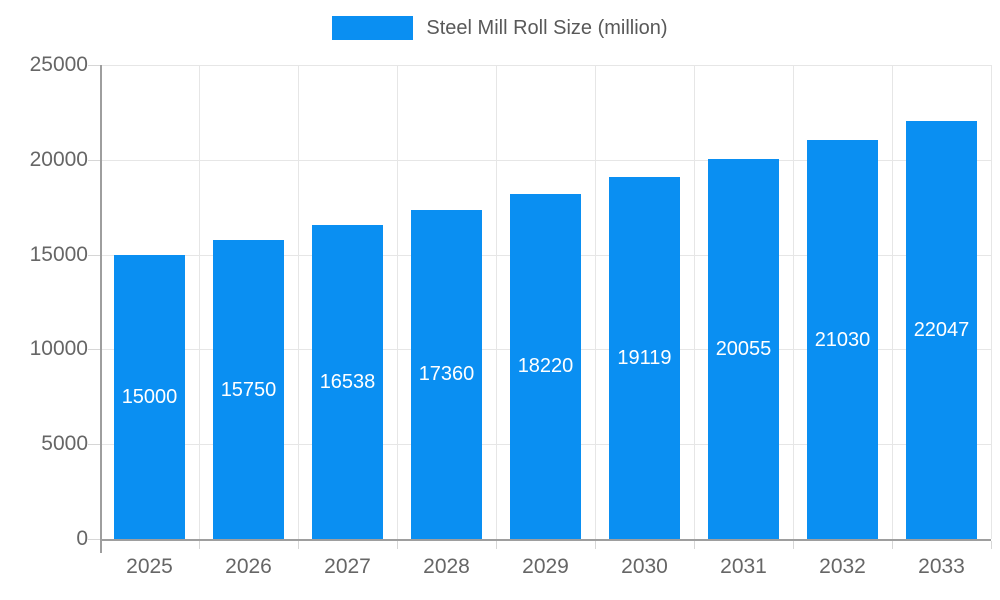  I want to click on legend: Steel Mill Roll Size (million), so click(500, 28).